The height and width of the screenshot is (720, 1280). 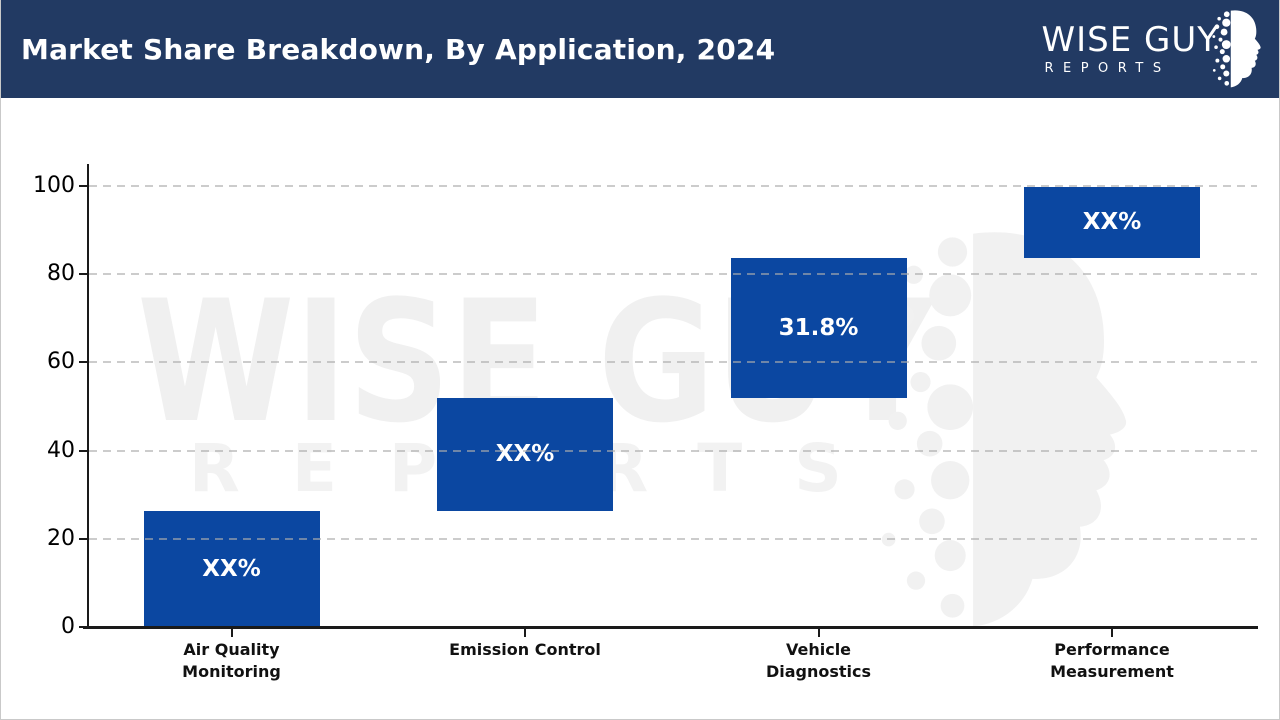 What do you see at coordinates (88, 396) in the screenshot?
I see `y-axis-line` at bounding box center [88, 396].